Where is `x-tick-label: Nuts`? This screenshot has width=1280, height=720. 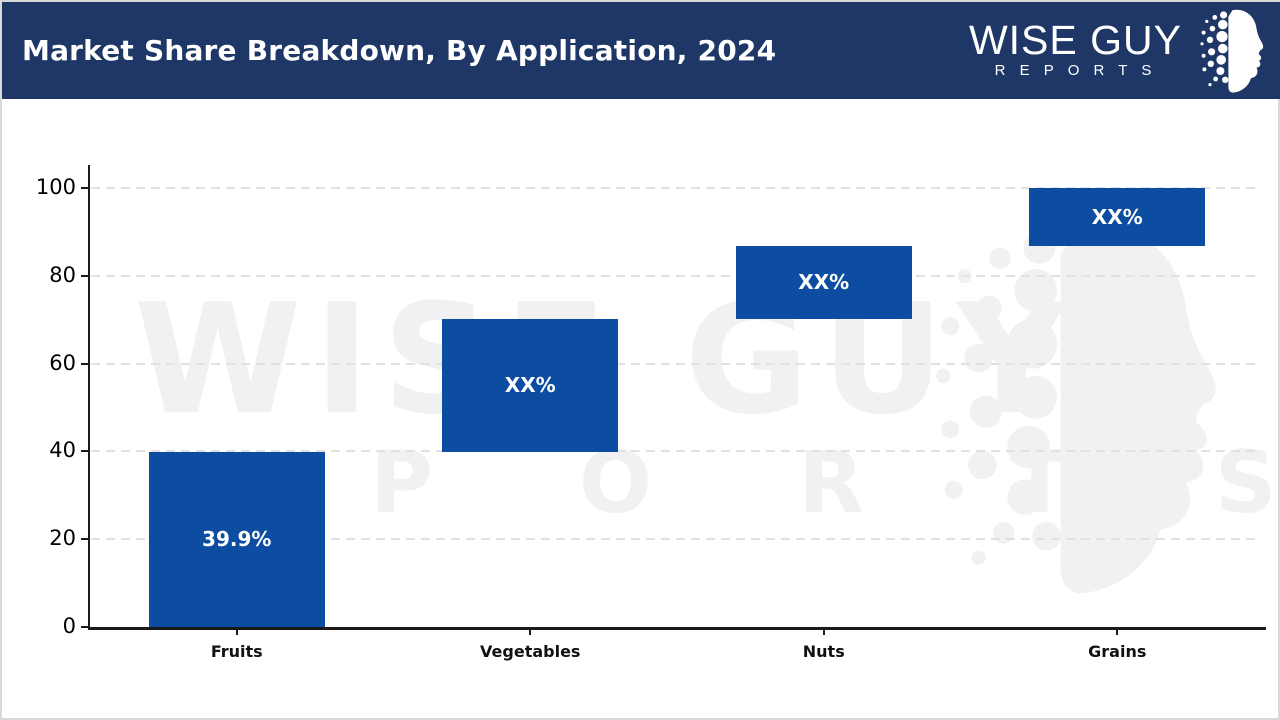 x-tick-label: Nuts is located at coordinates (823, 651).